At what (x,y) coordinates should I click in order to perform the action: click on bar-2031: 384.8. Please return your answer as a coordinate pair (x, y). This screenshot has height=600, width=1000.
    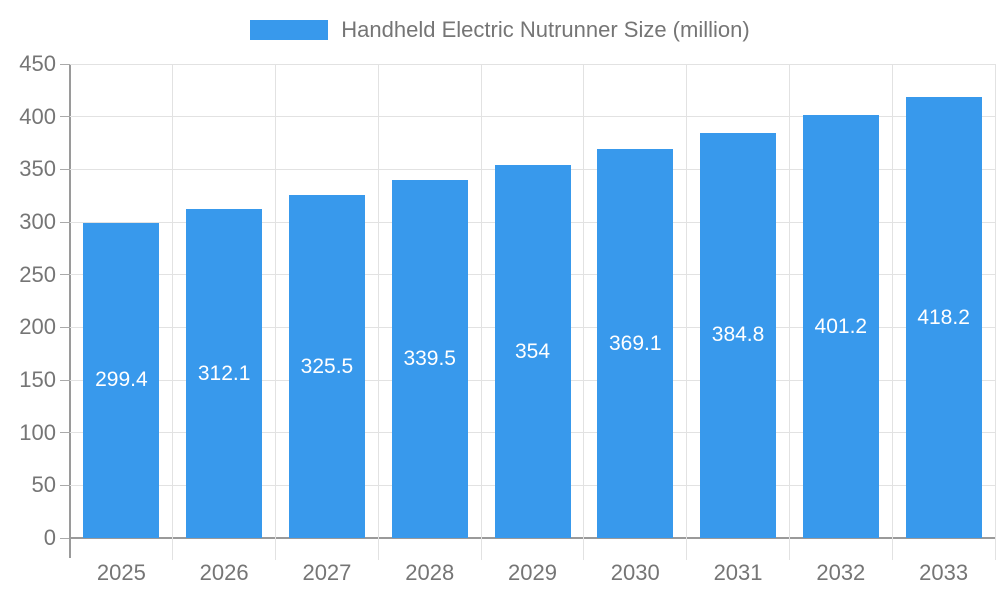
    Looking at the image, I should click on (738, 335).